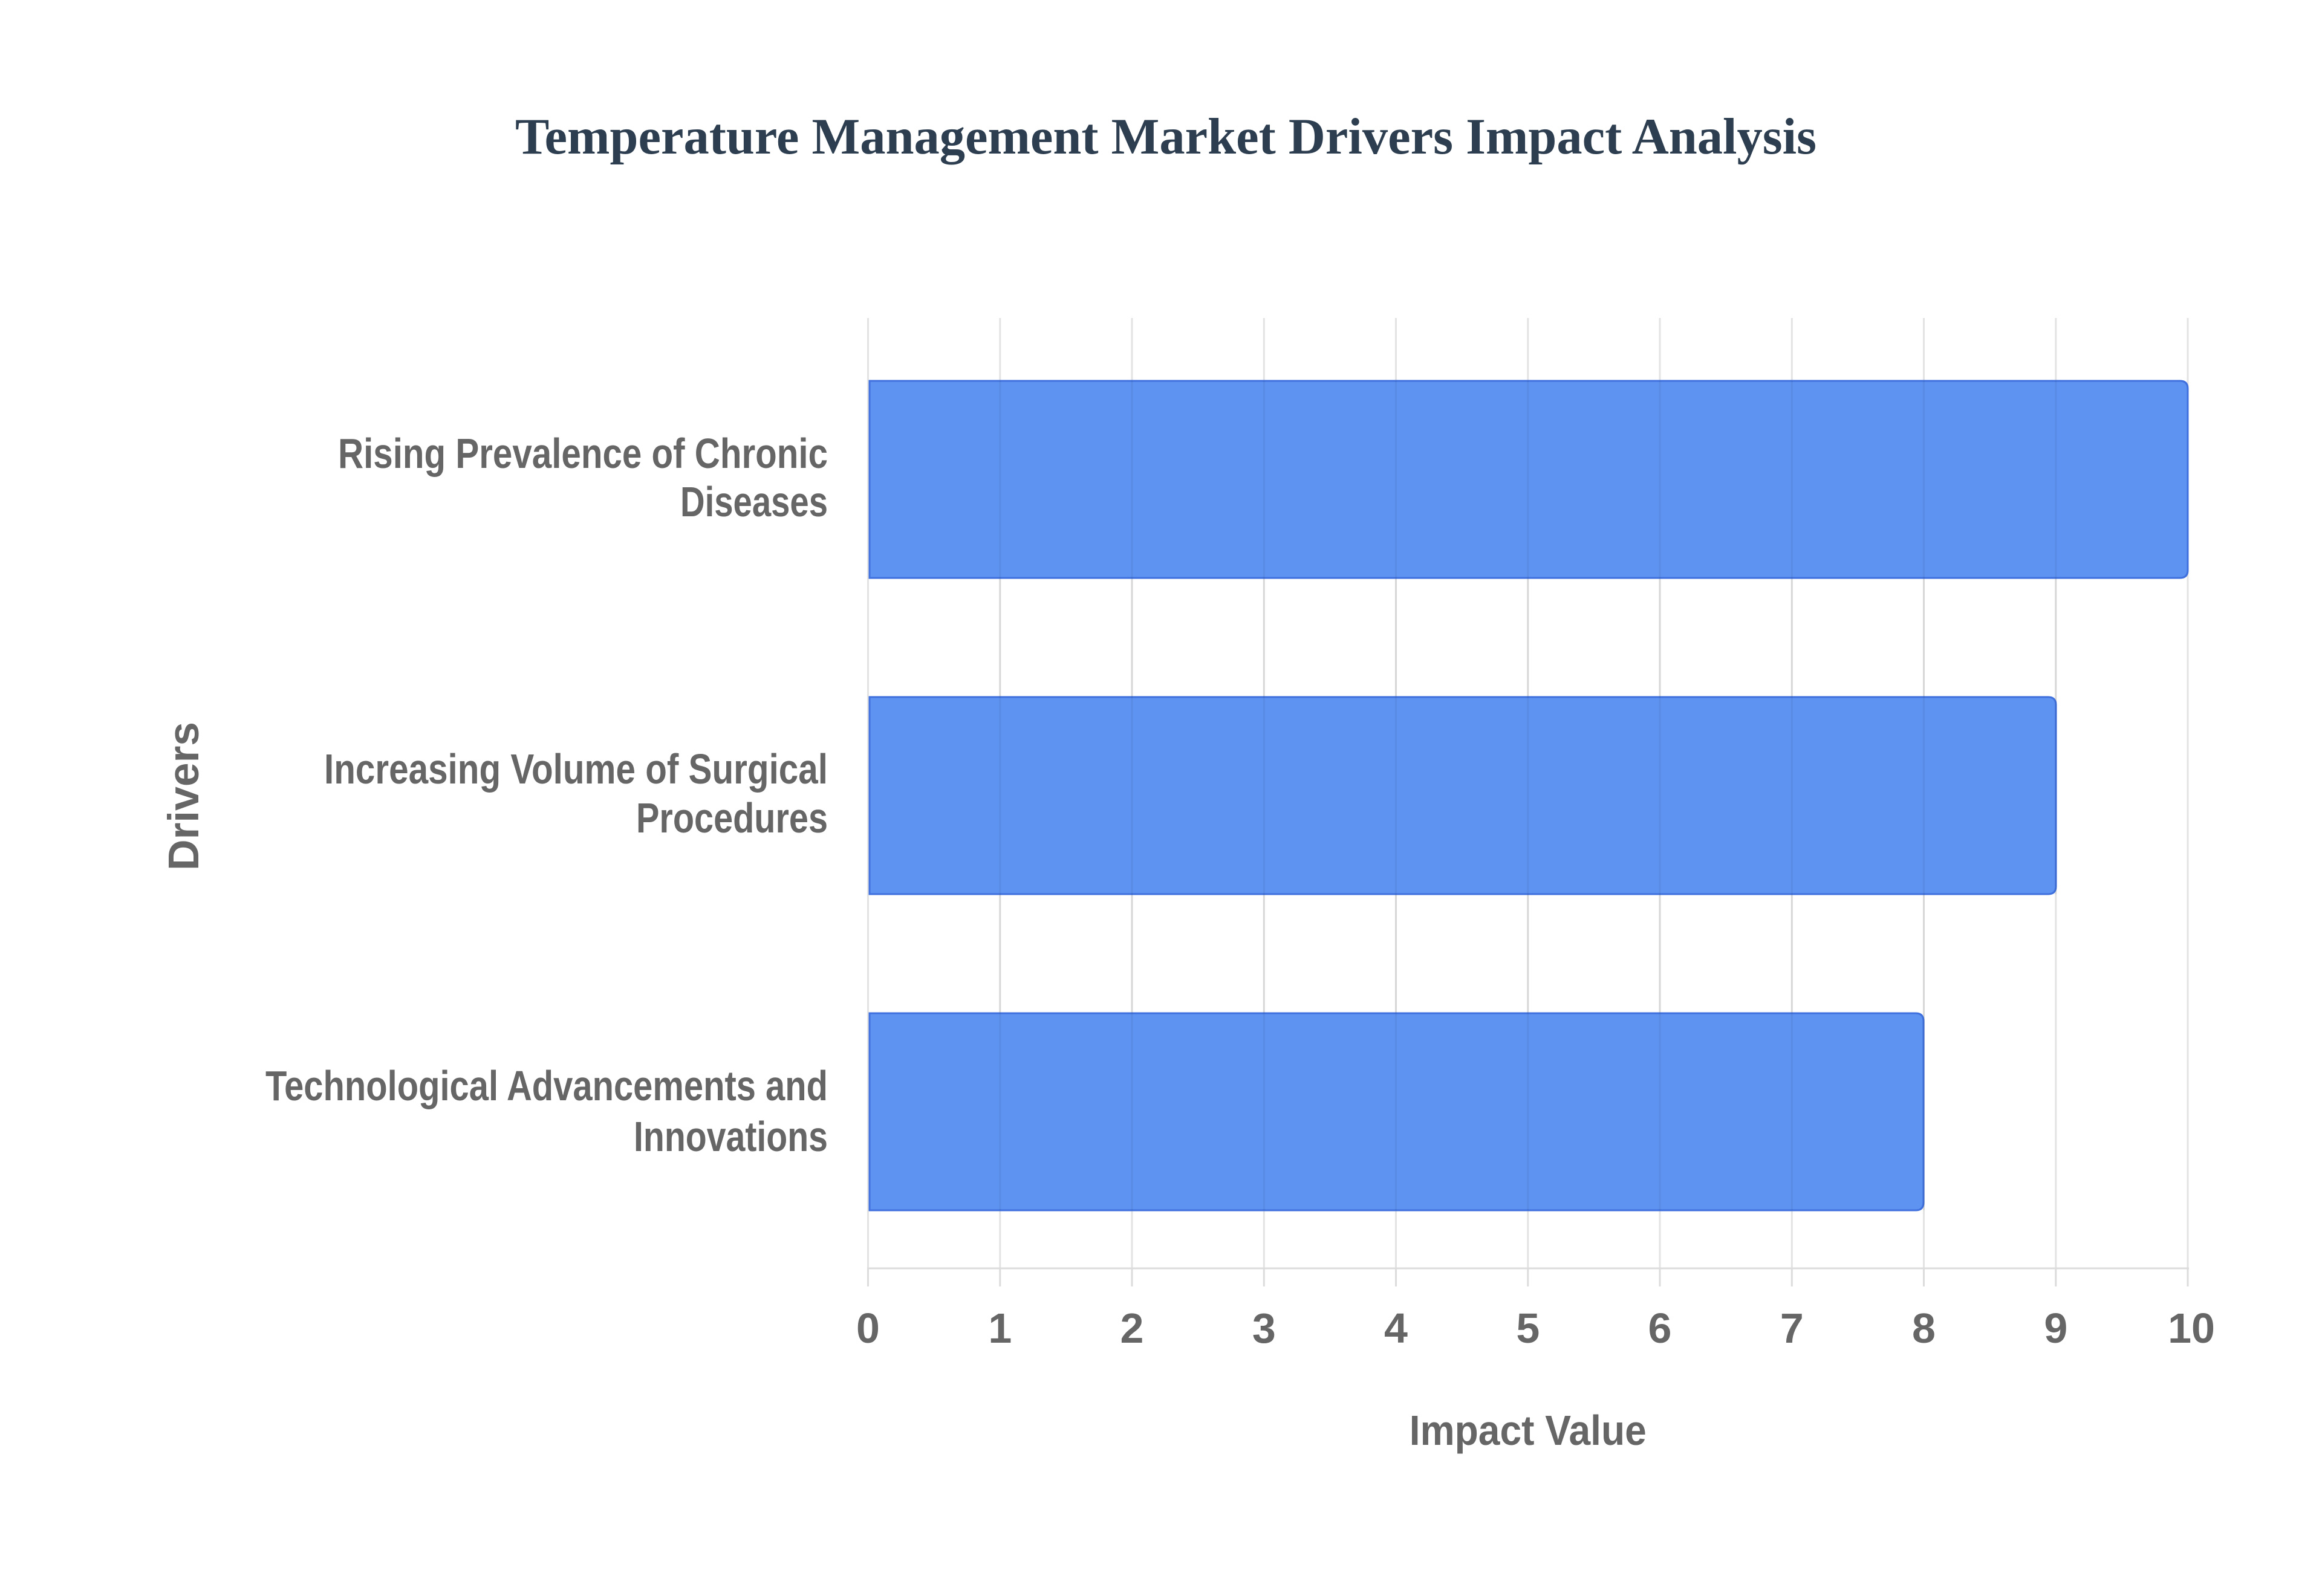  I want to click on svg-text: Rising Prevalence of Chronic, so click(583, 453).